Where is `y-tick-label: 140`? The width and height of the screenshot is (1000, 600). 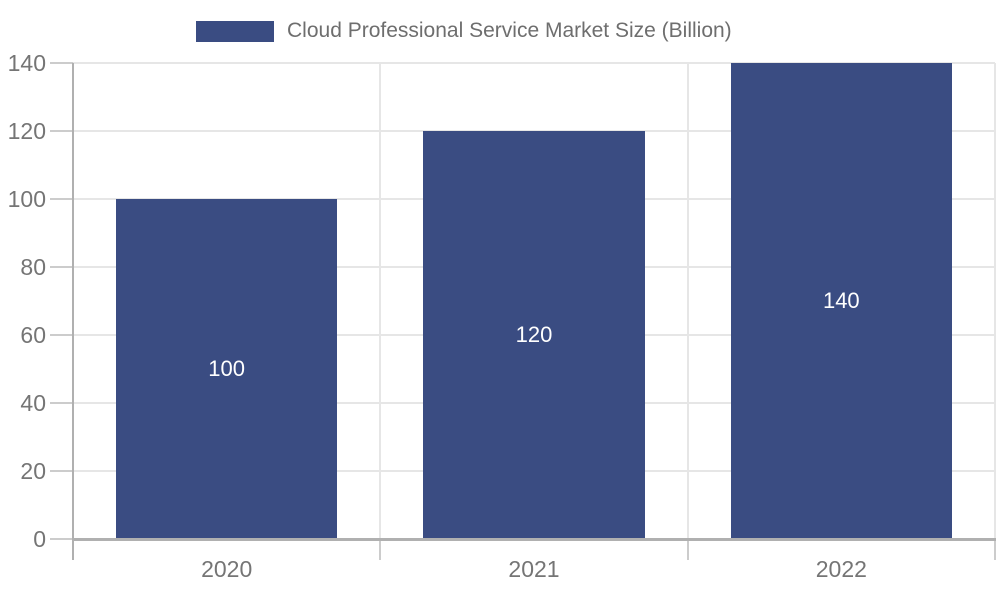
y-tick-label: 140 is located at coordinates (26, 63).